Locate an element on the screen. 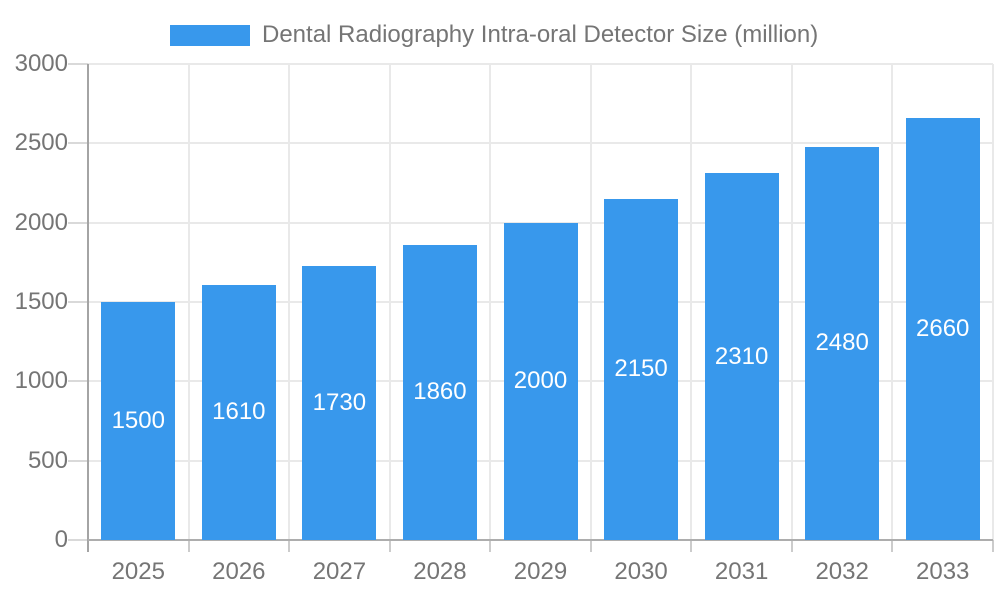  y-axis-label: 500 is located at coordinates (47, 460).